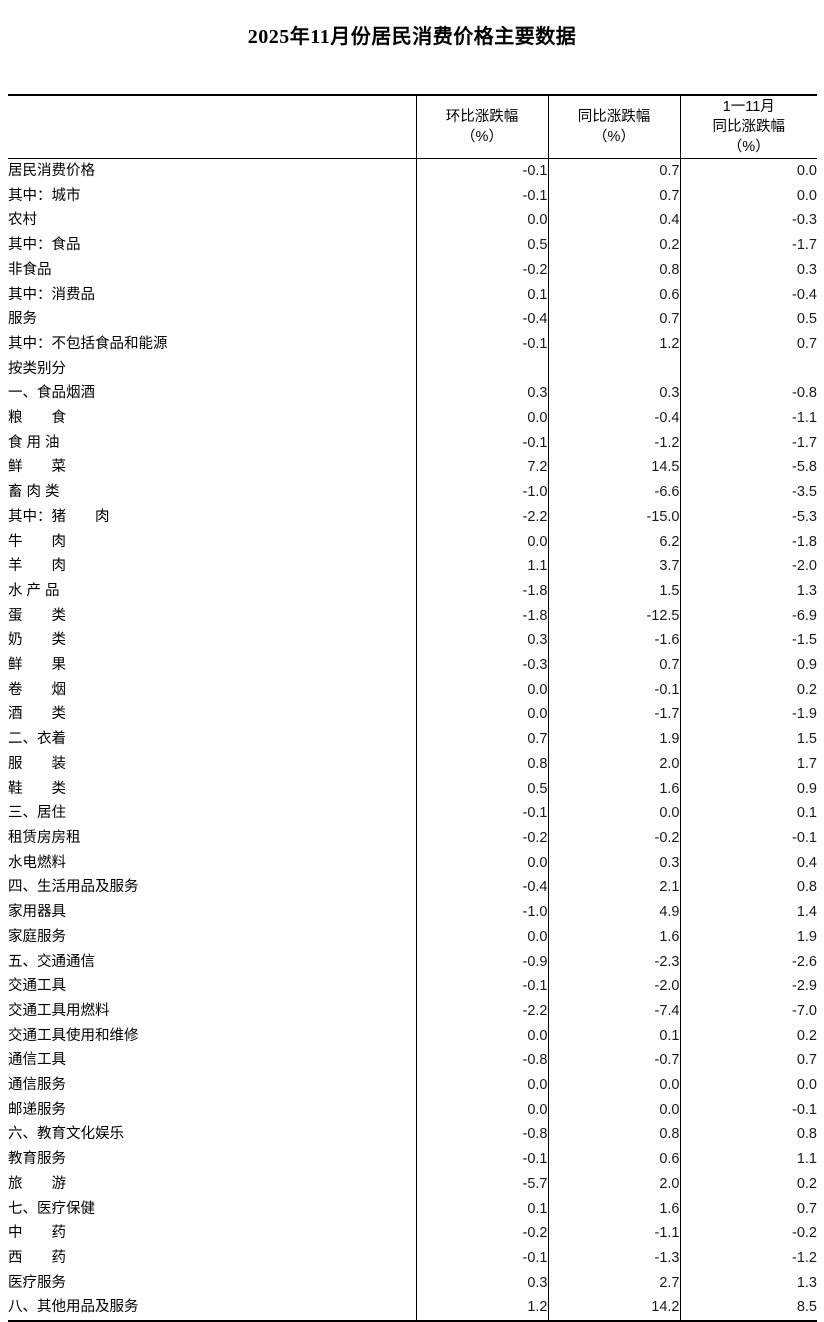  What do you see at coordinates (481, 616) in the screenshot?
I see `row-value-mom: -1.8` at bounding box center [481, 616].